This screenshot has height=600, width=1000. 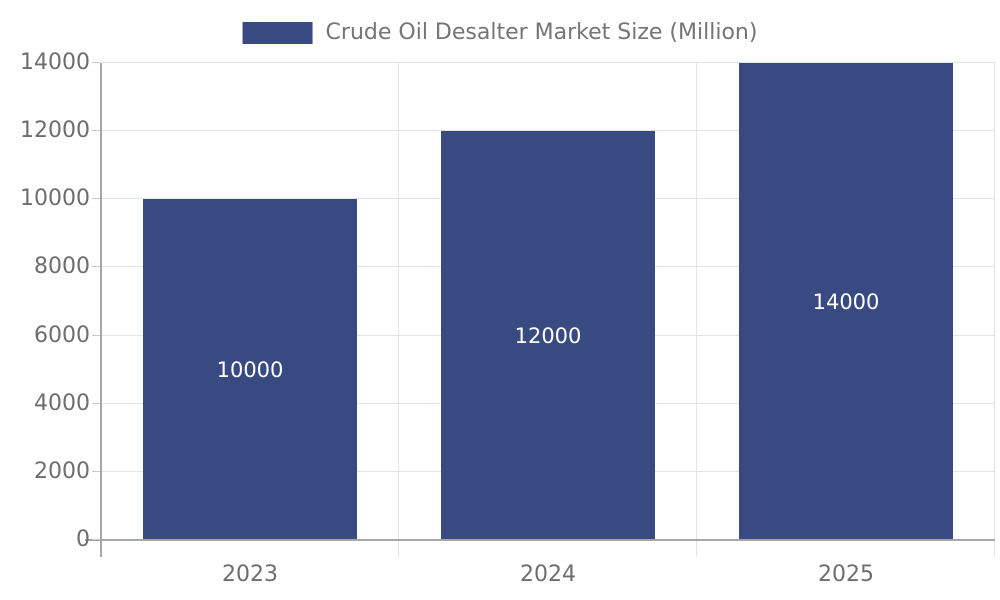 What do you see at coordinates (55, 199) in the screenshot?
I see `y-tick-label: 10000` at bounding box center [55, 199].